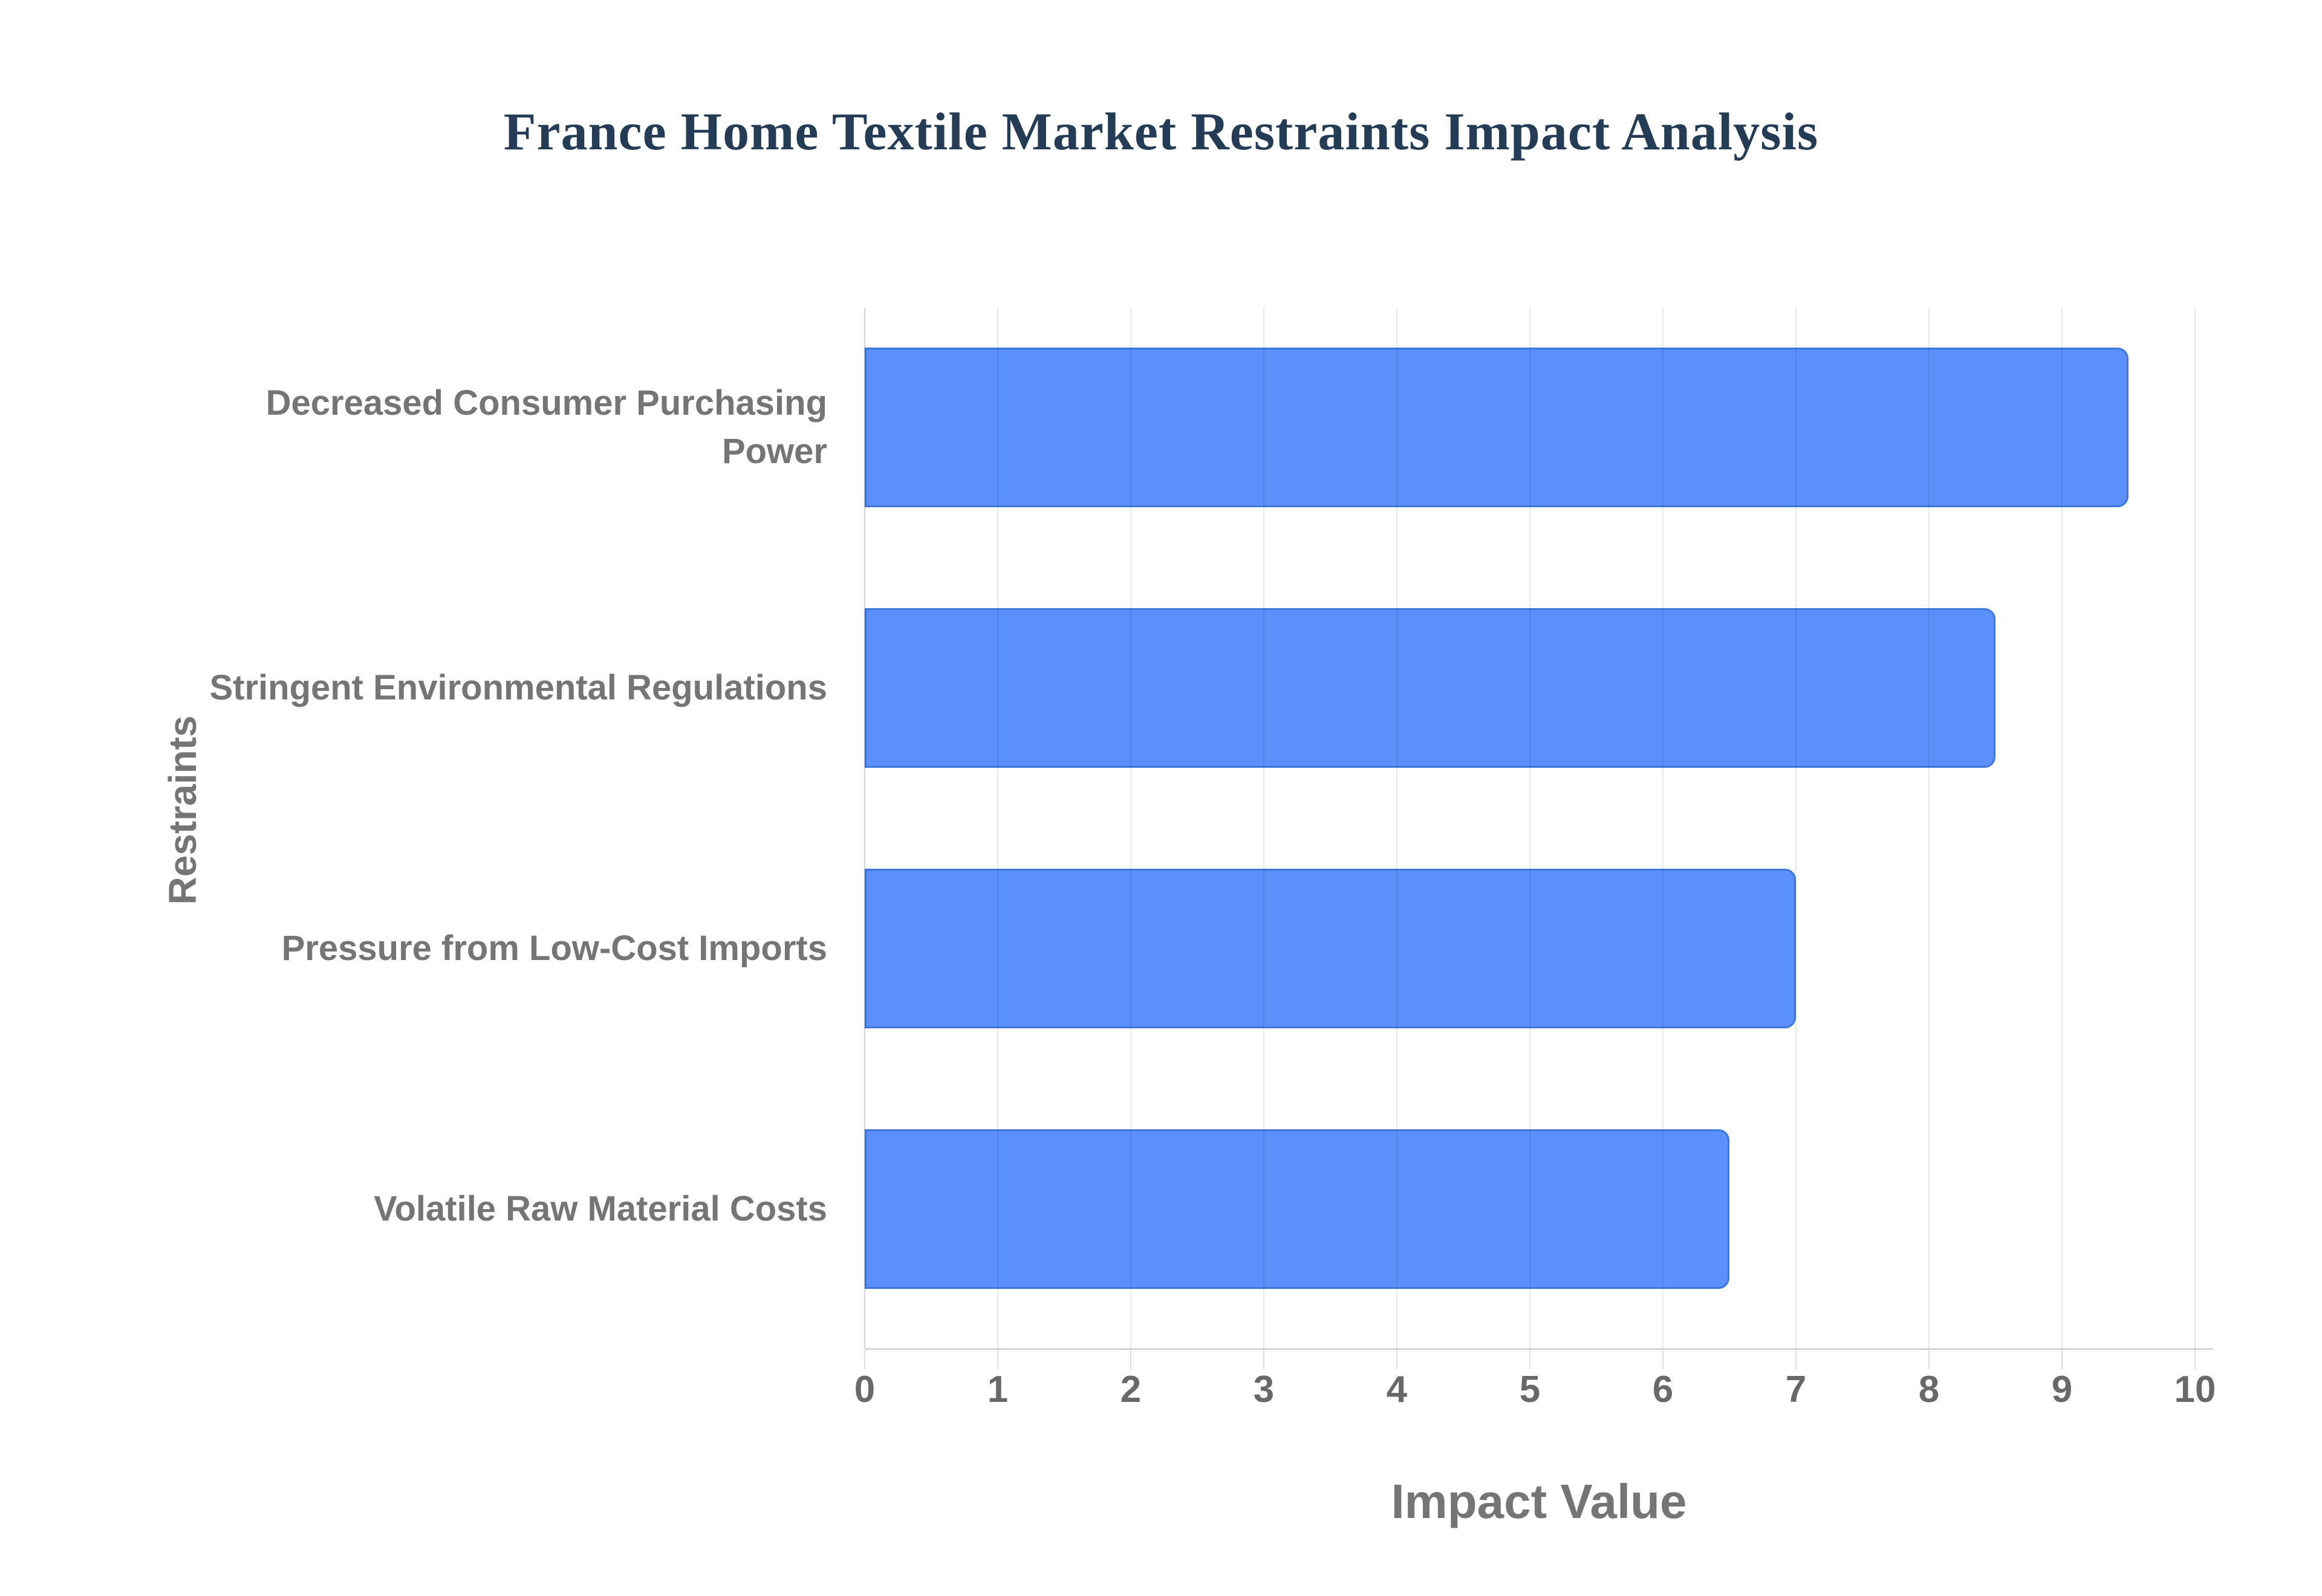  Describe the element at coordinates (1264, 1389) in the screenshot. I see `x-tick-label: 3` at that location.